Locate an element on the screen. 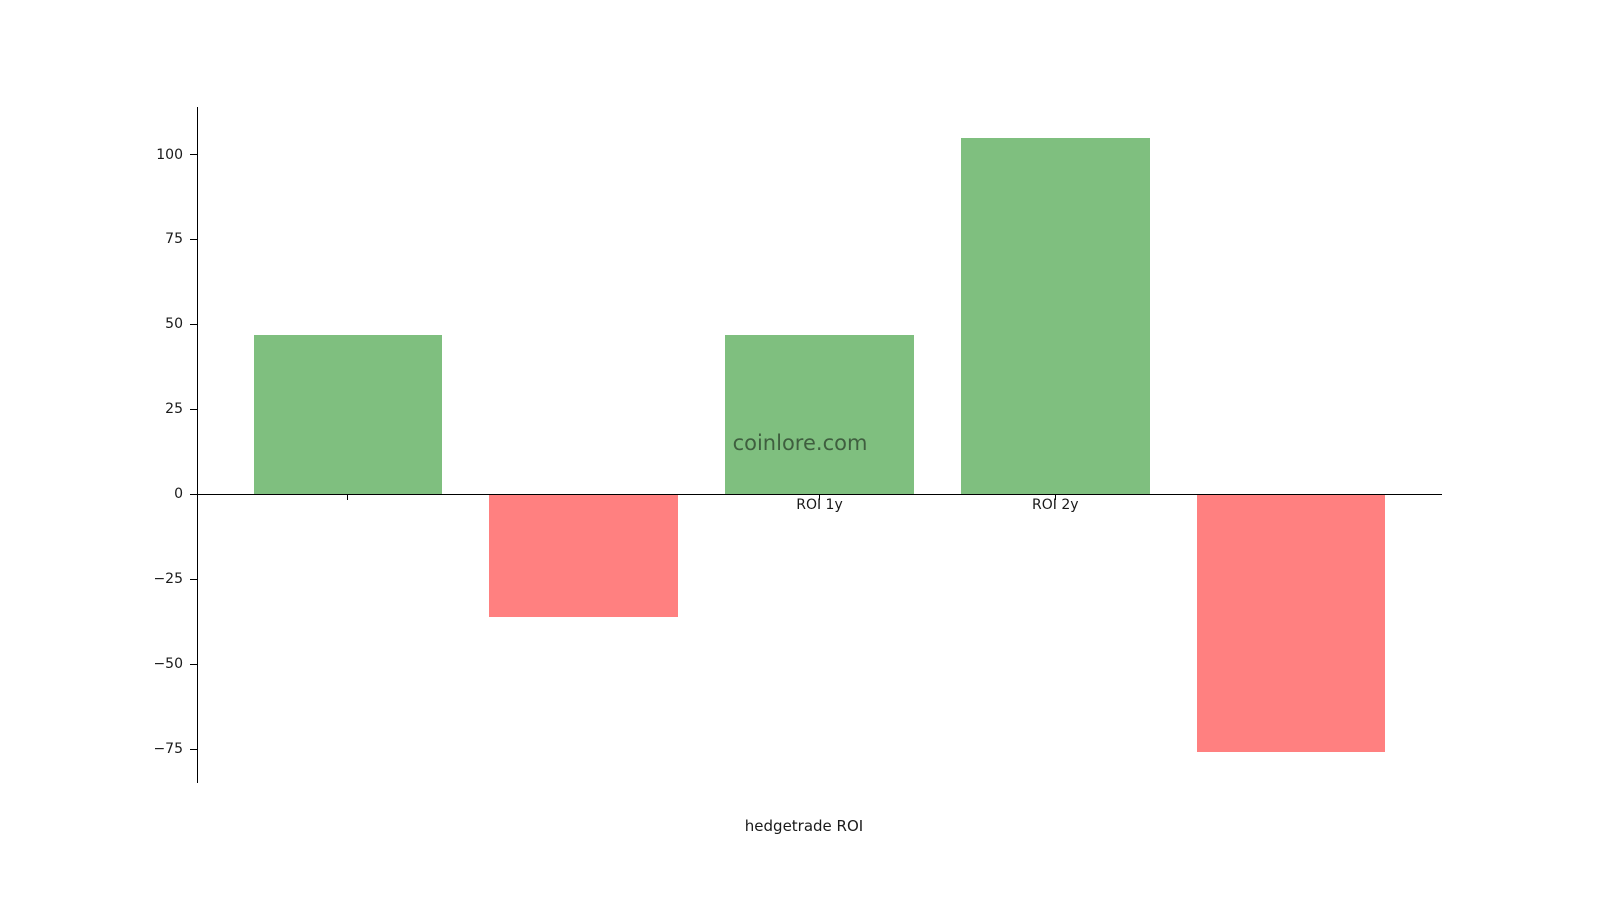 The width and height of the screenshot is (1600, 900). chart-title: hedgetrade ROI is located at coordinates (804, 826).